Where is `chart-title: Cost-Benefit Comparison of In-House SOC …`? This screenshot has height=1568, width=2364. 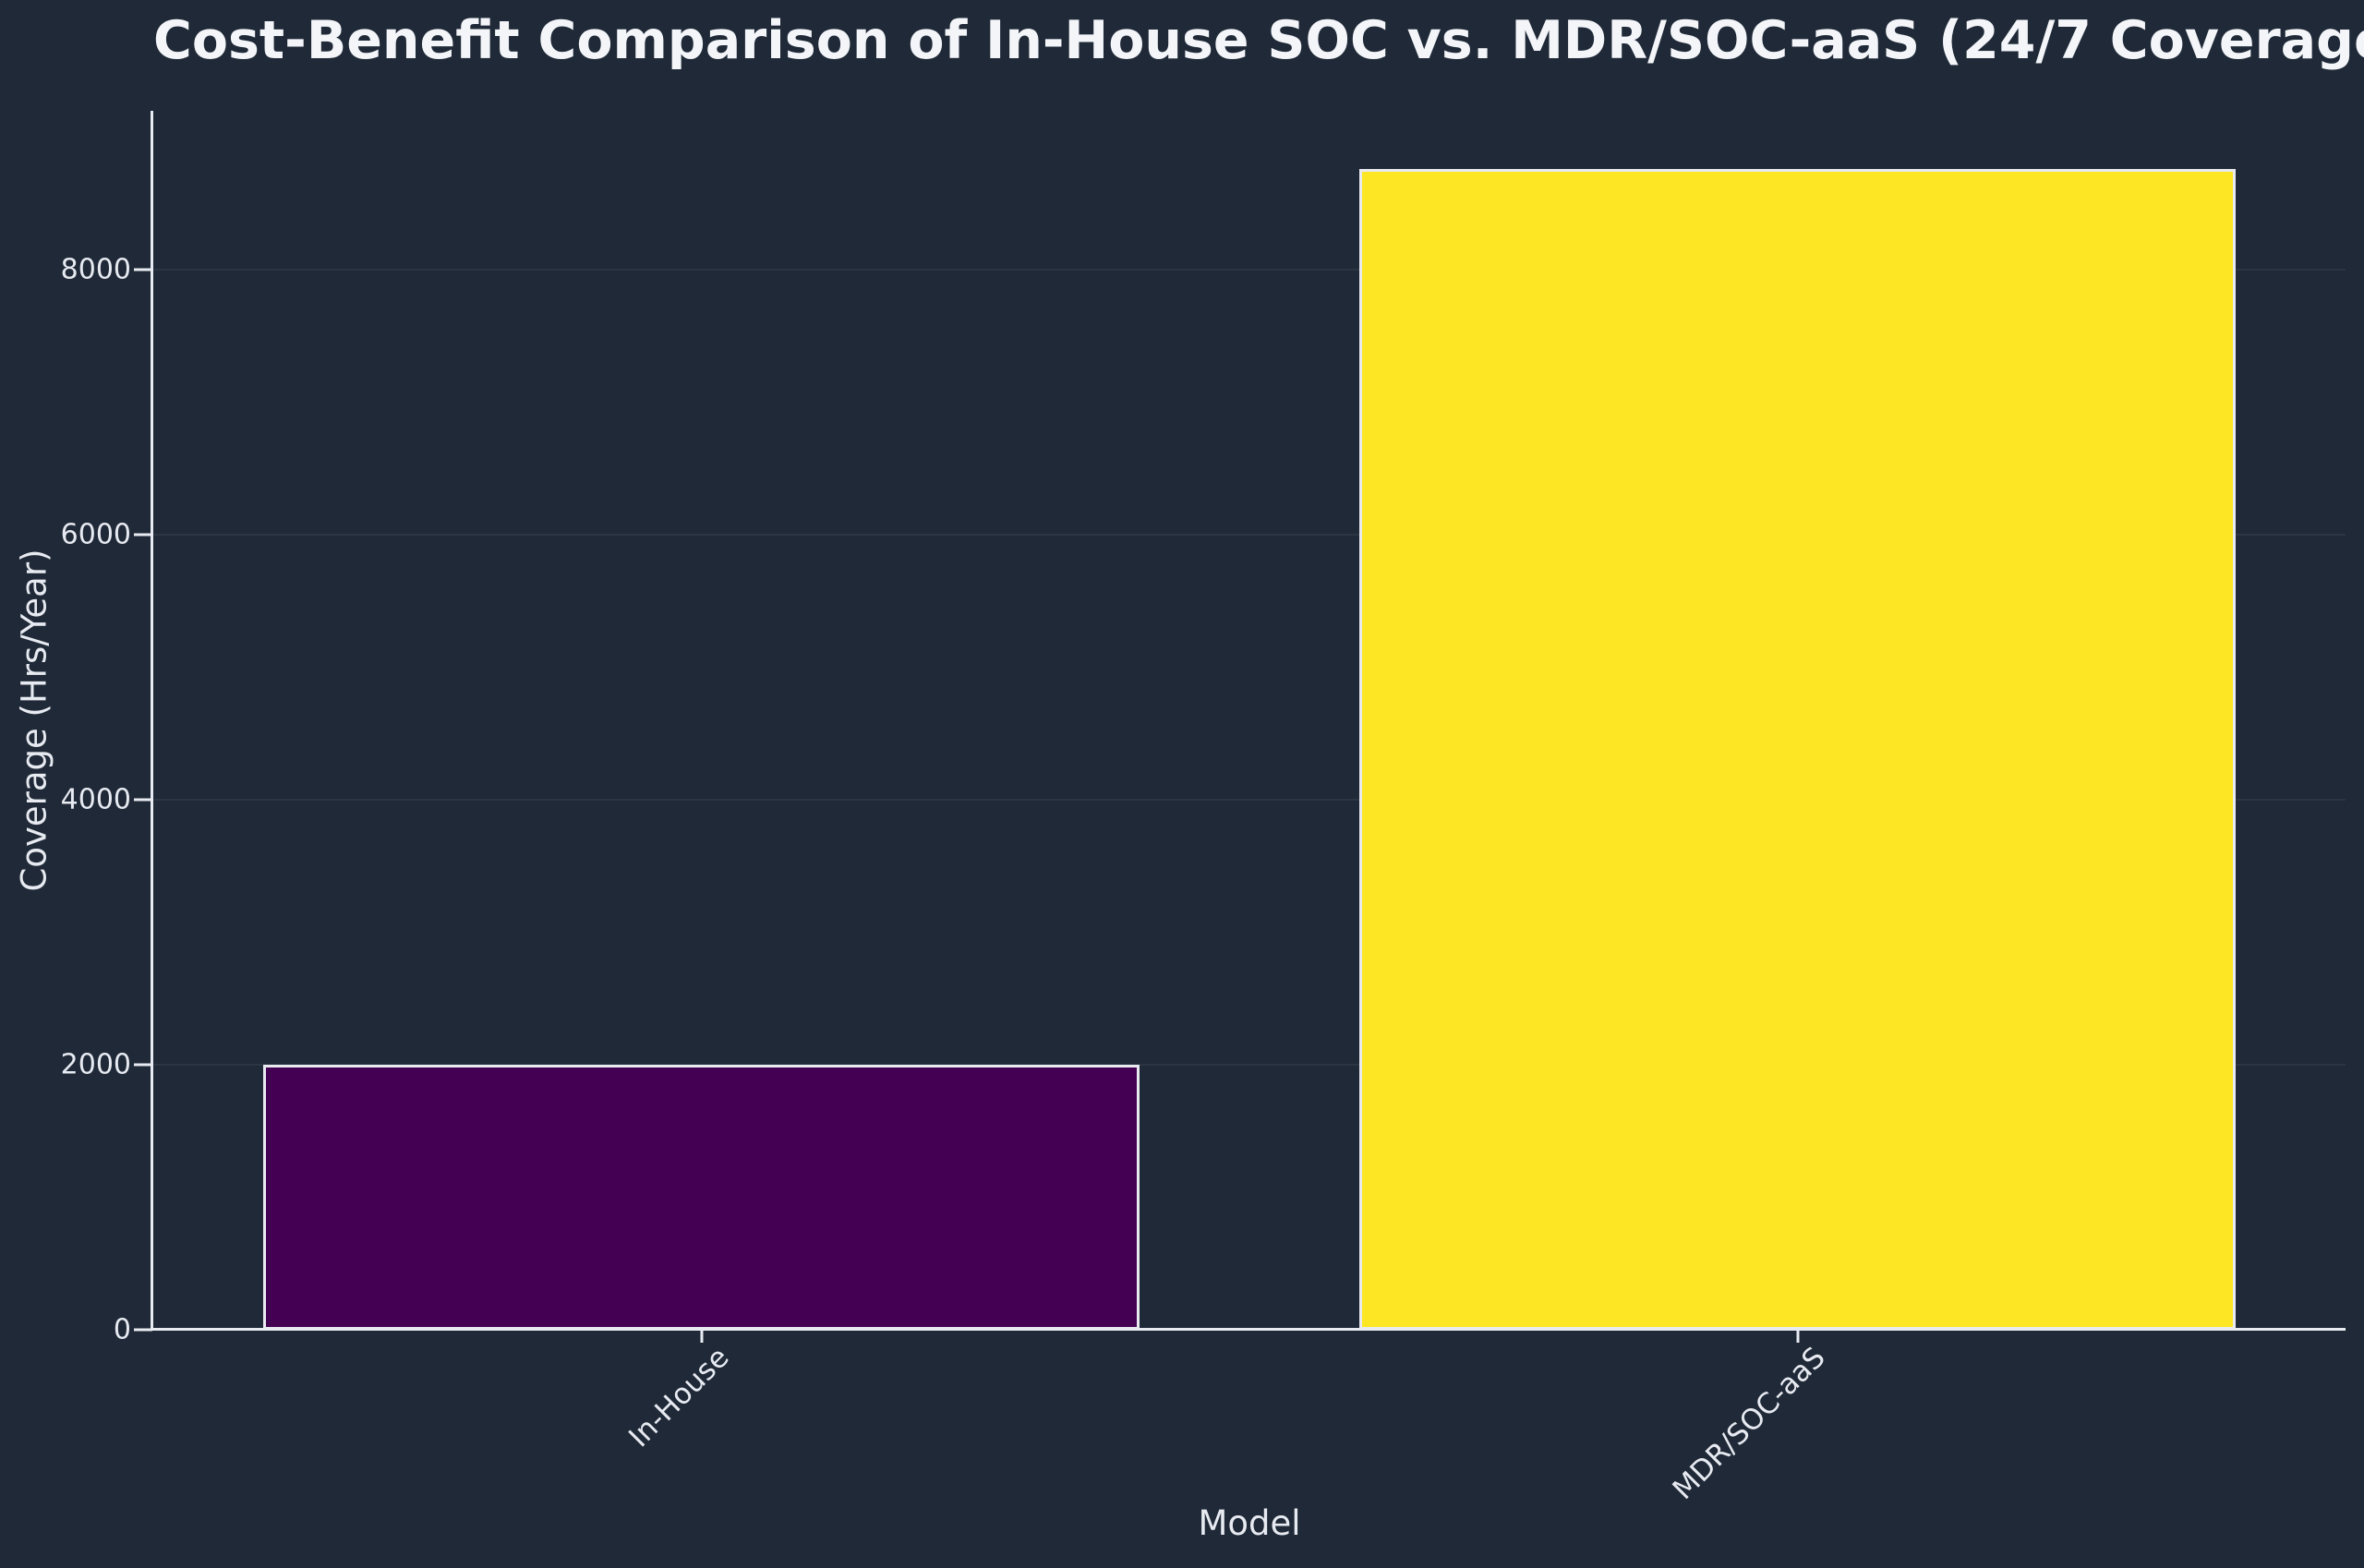 chart-title: Cost-Benefit Comparison of In-House SOC … is located at coordinates (1258, 41).